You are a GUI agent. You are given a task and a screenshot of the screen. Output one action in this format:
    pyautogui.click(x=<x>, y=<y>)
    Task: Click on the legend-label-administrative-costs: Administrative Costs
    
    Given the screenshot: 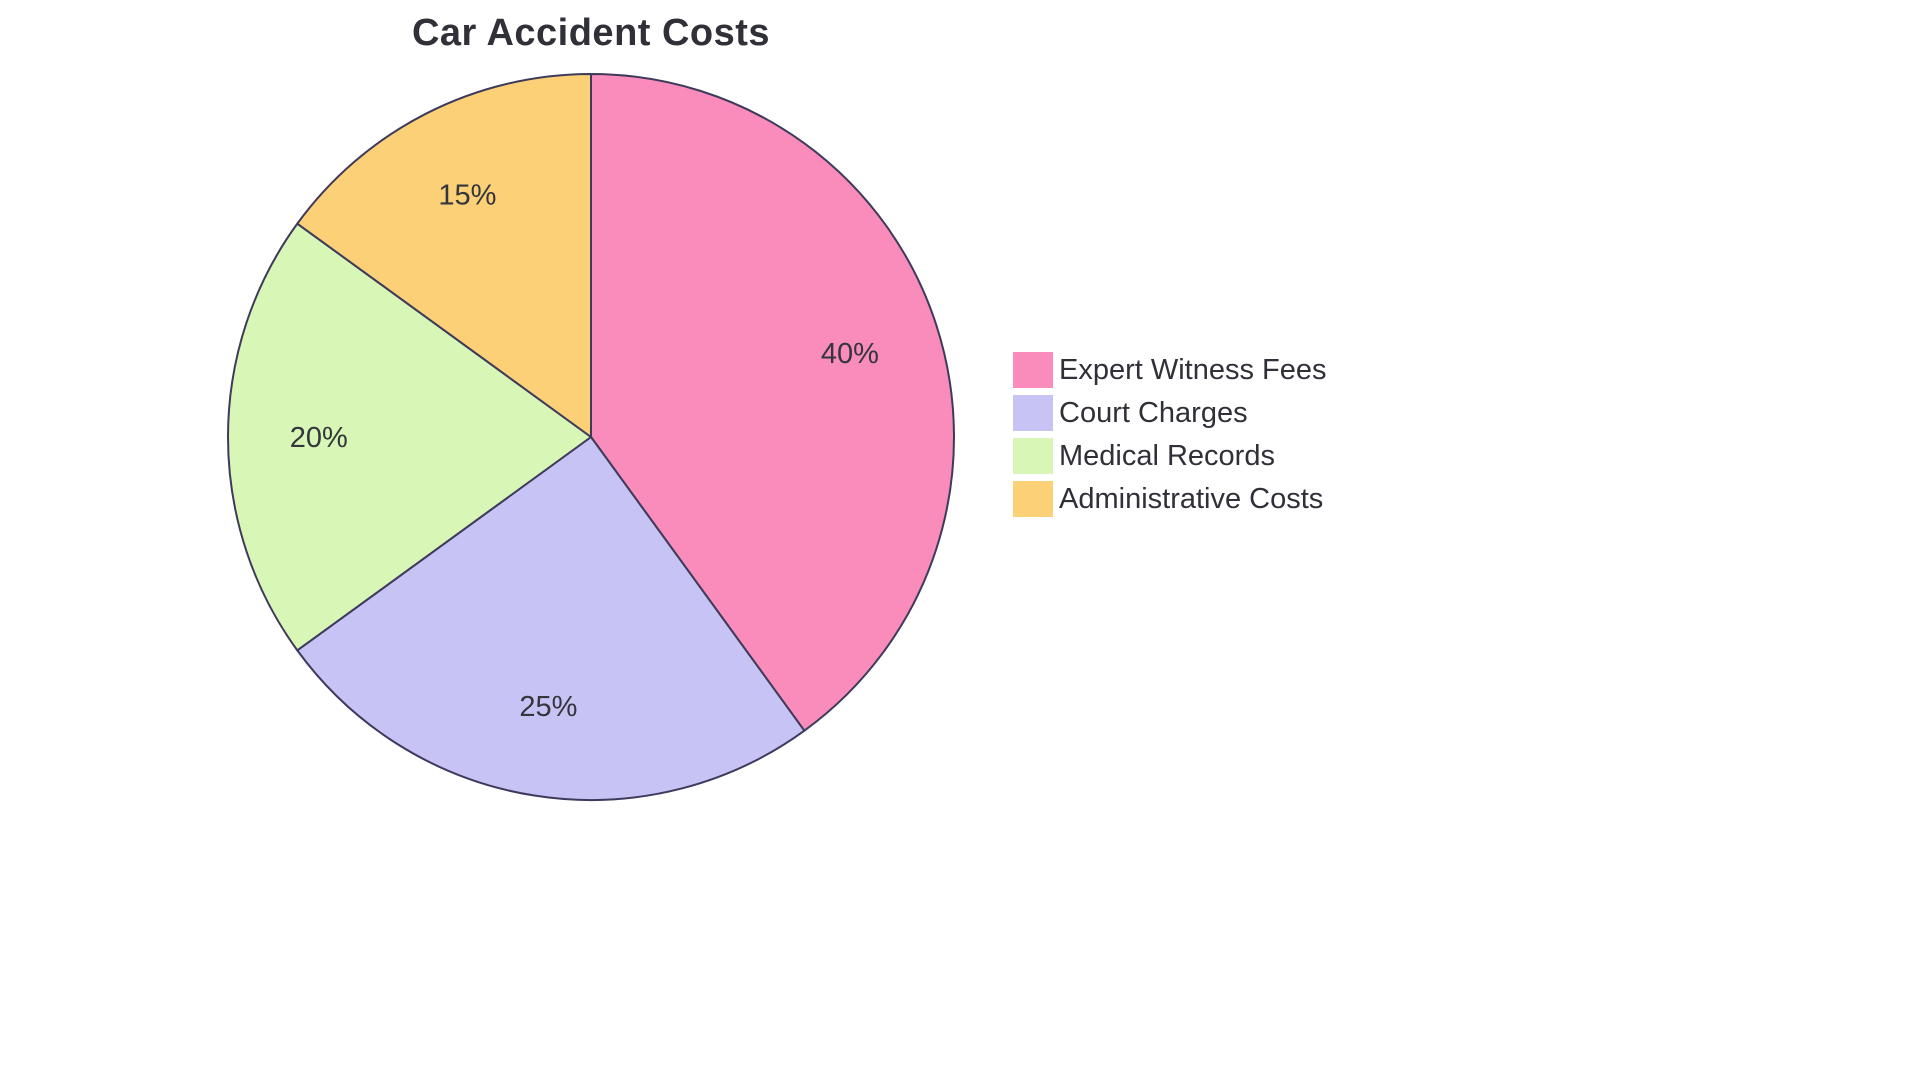 What is the action you would take?
    pyautogui.click(x=1191, y=498)
    